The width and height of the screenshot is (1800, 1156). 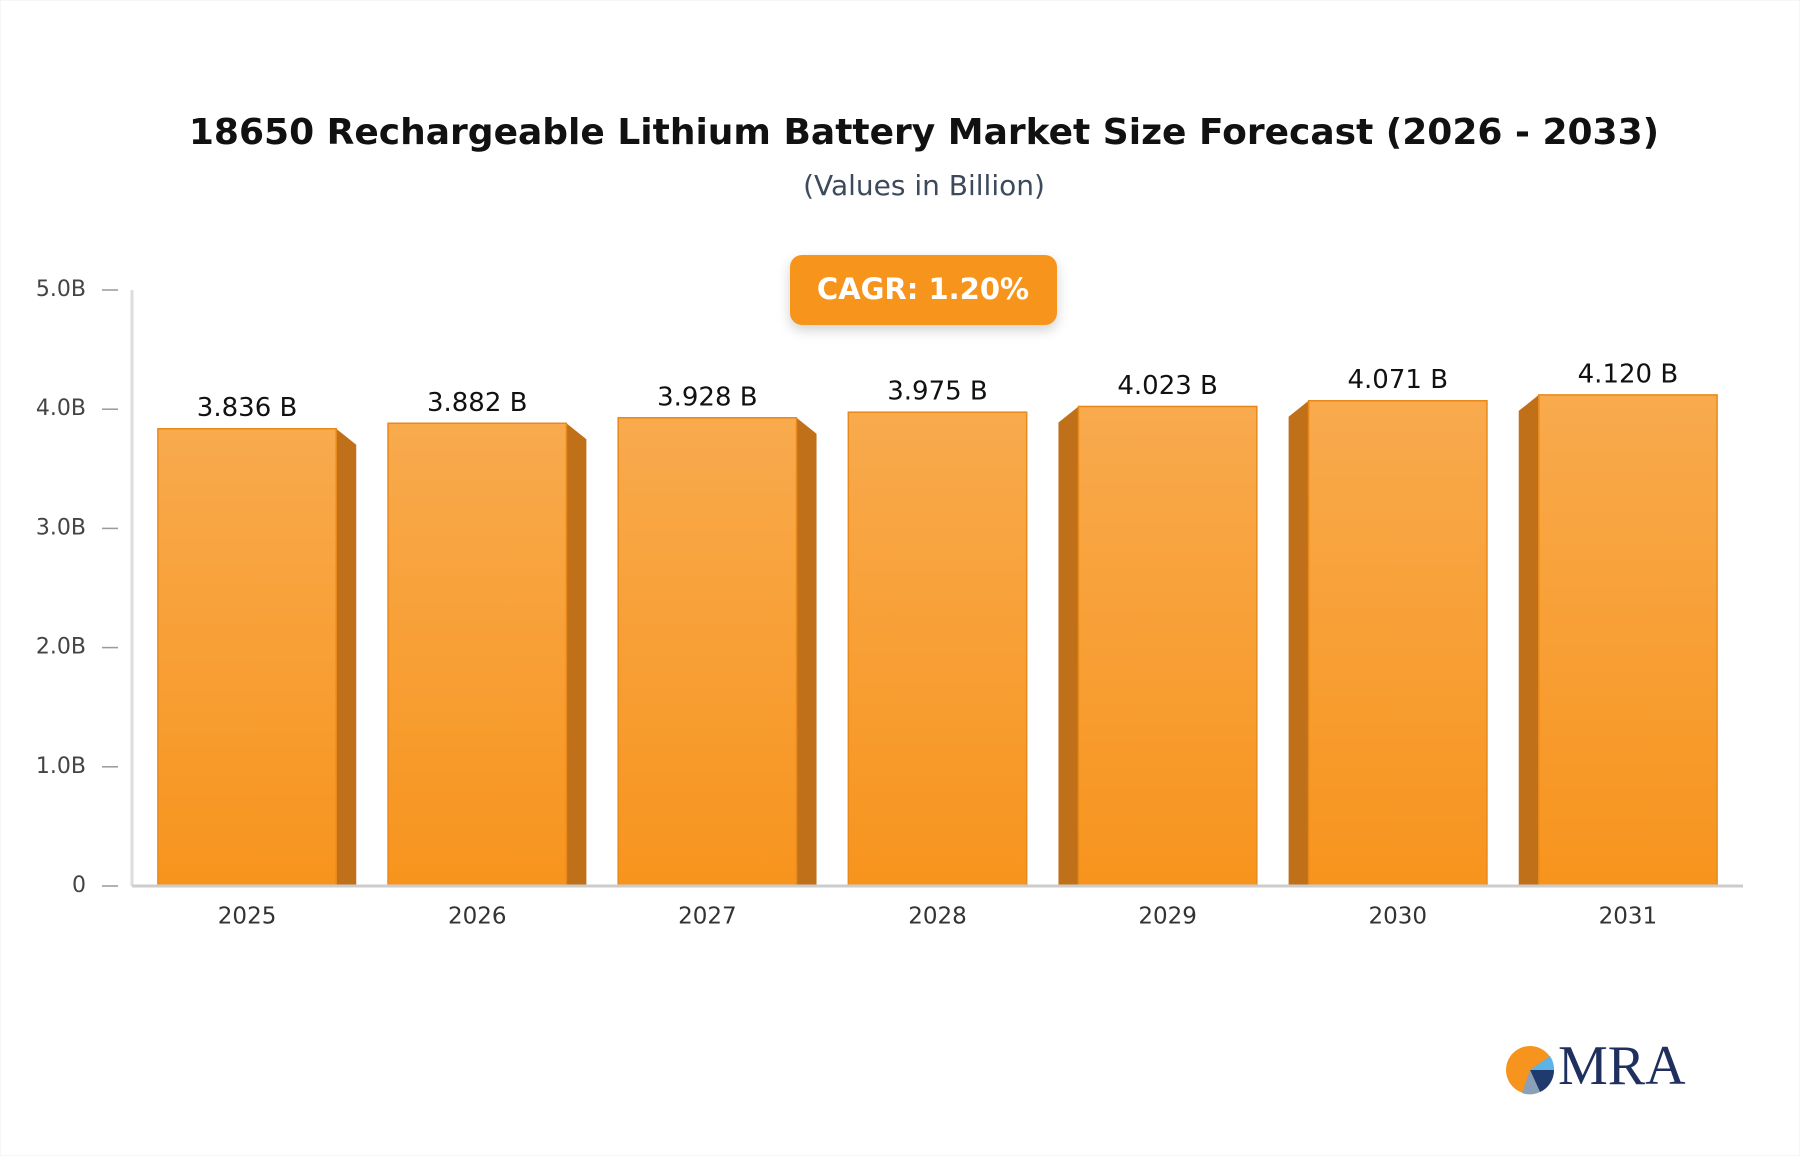 What do you see at coordinates (61, 647) in the screenshot?
I see `y-tick-label: 2.0B` at bounding box center [61, 647].